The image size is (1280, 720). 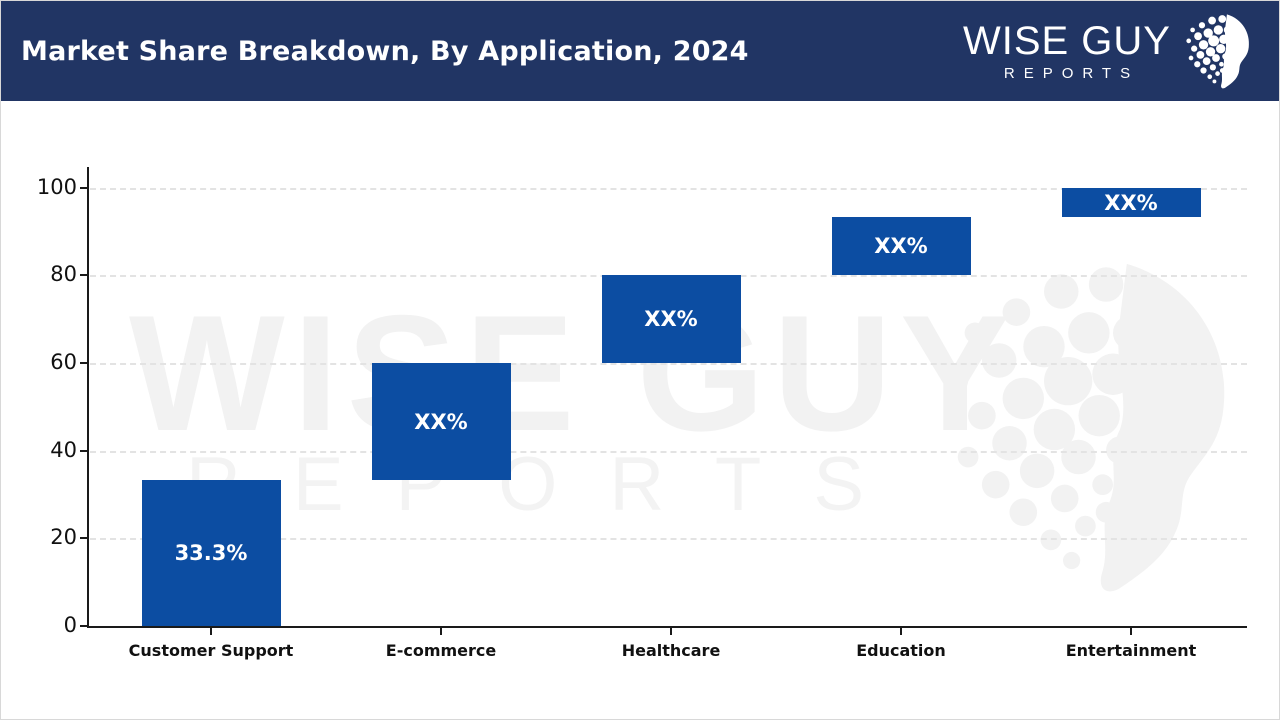 What do you see at coordinates (667, 627) in the screenshot?
I see `x-axis-line` at bounding box center [667, 627].